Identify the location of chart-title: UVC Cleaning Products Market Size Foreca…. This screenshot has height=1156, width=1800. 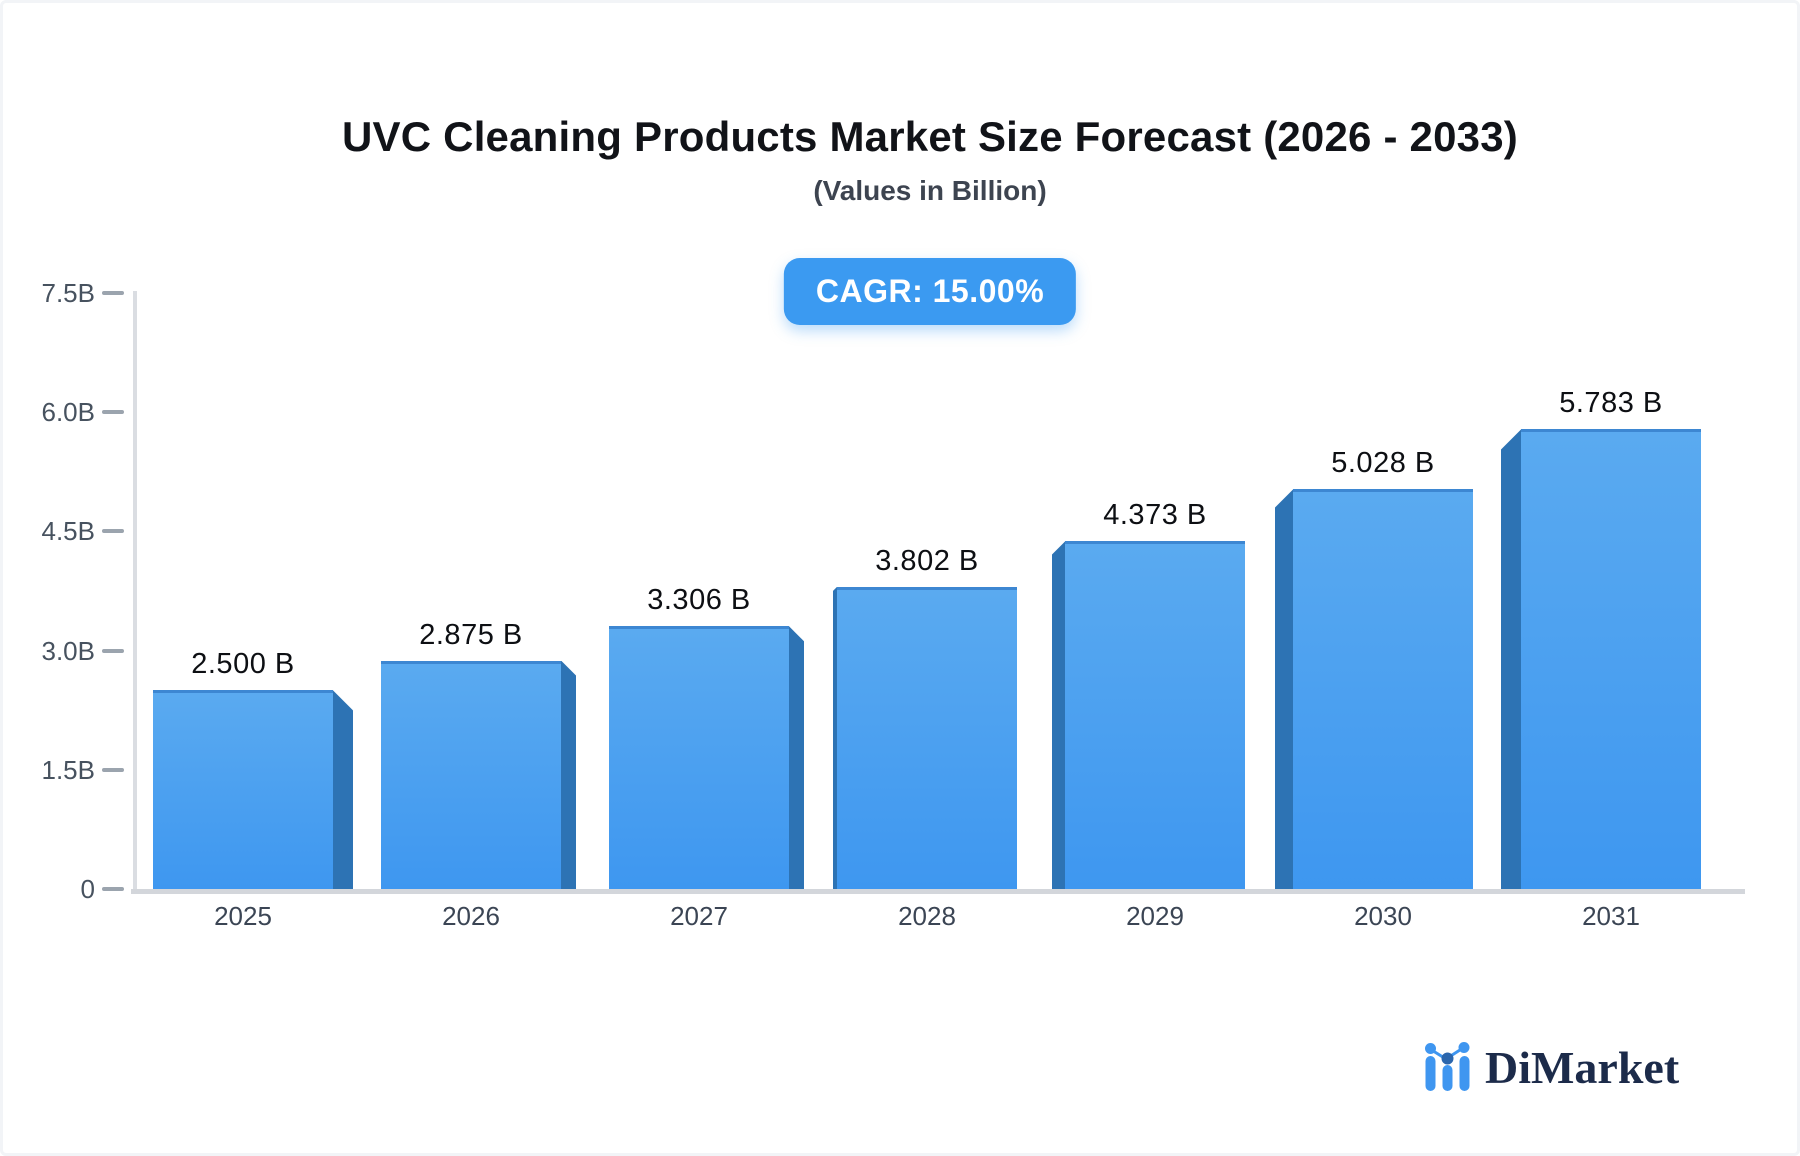
(930, 136).